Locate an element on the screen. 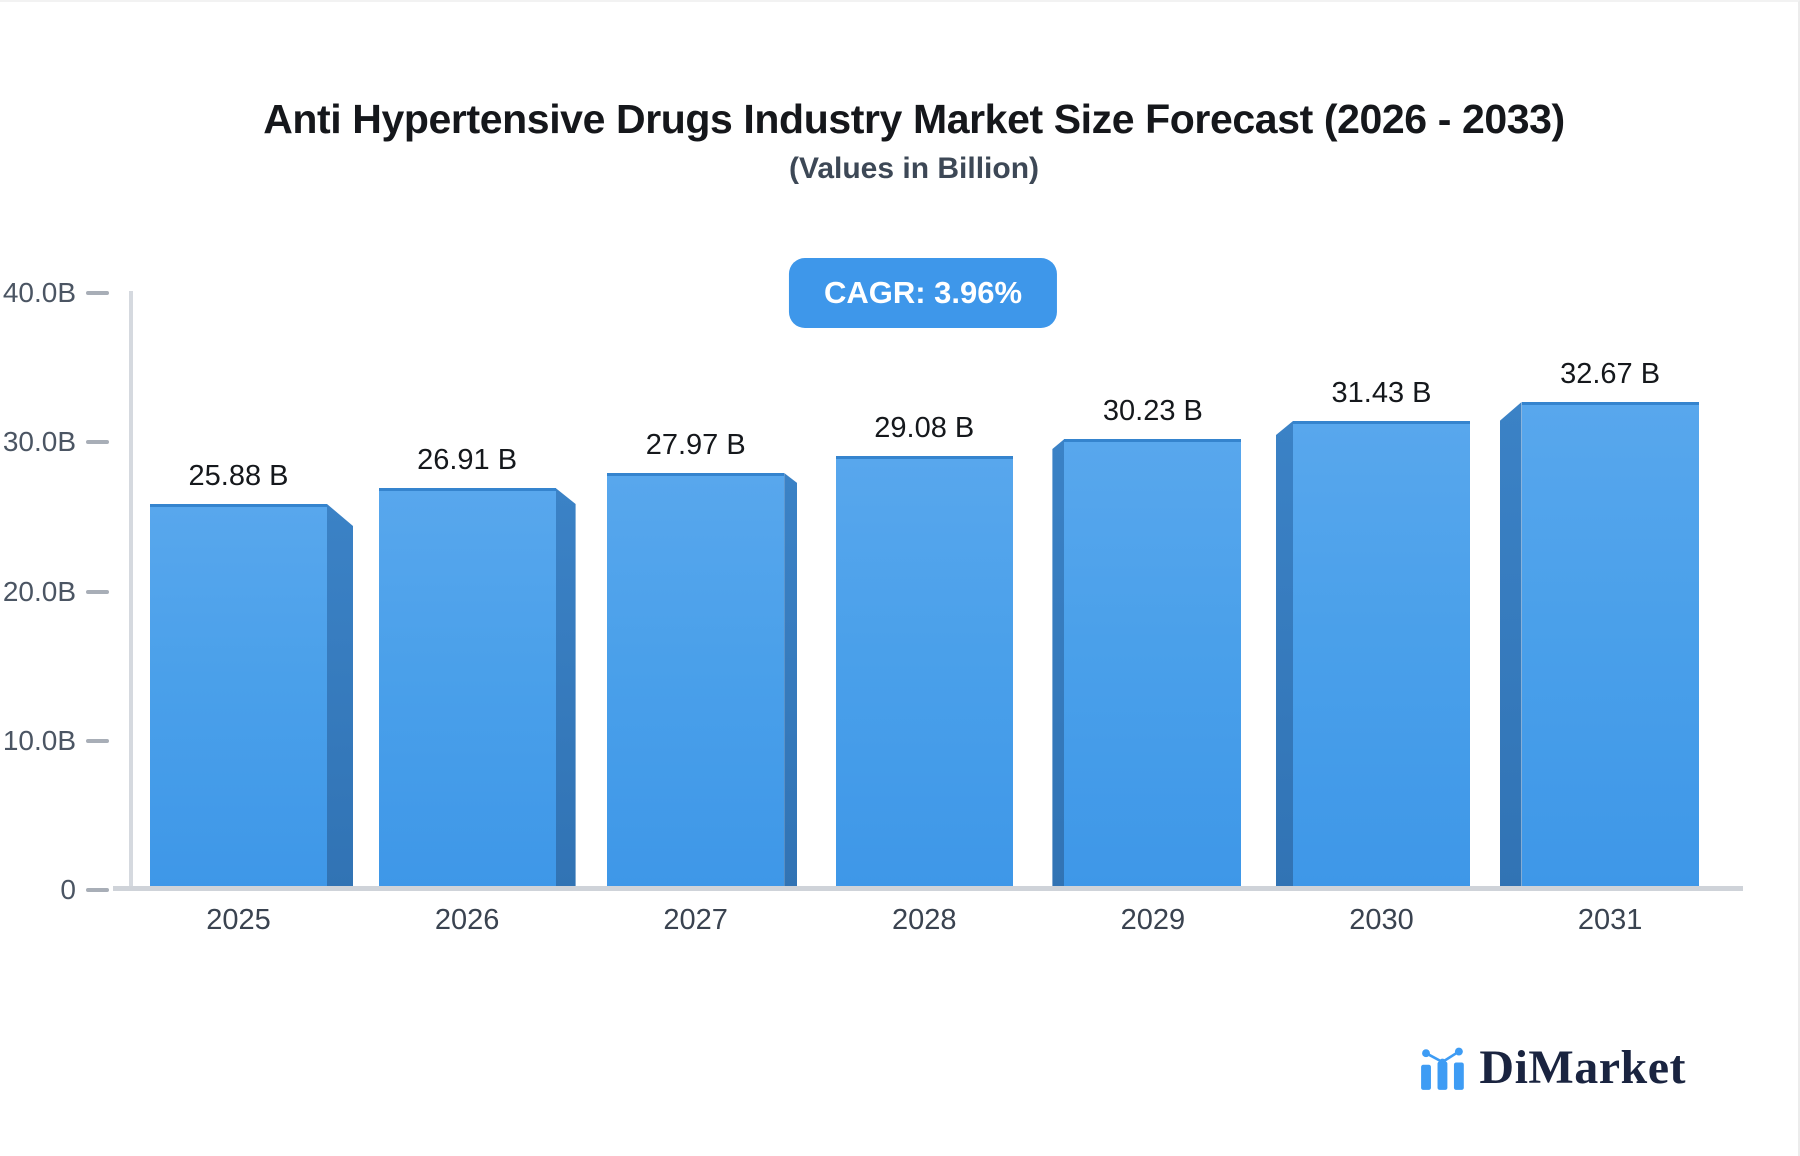  bar-value-label: 27.97 B is located at coordinates (695, 445).